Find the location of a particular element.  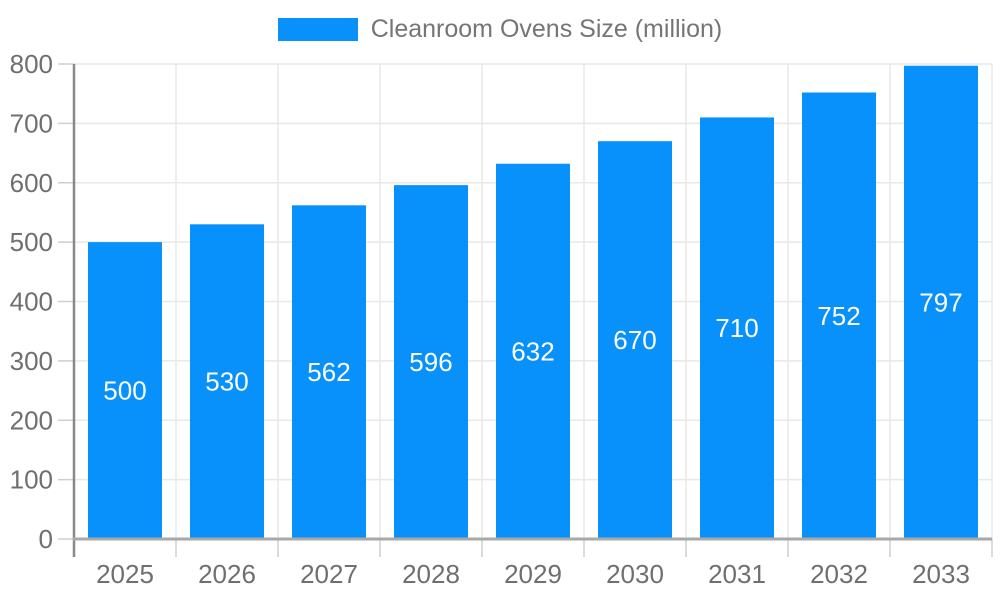

bar-value-label: 752 is located at coordinates (838, 316).